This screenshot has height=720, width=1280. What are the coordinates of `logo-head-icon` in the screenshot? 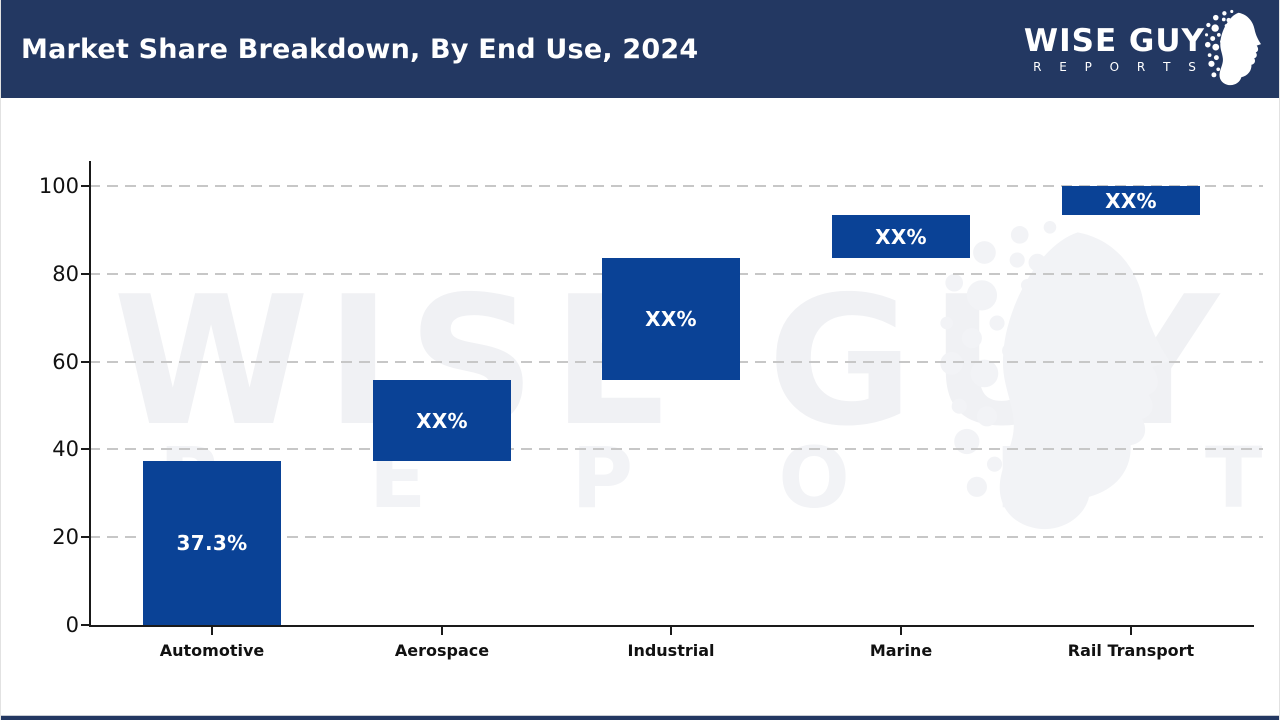 It's located at (1233, 47).